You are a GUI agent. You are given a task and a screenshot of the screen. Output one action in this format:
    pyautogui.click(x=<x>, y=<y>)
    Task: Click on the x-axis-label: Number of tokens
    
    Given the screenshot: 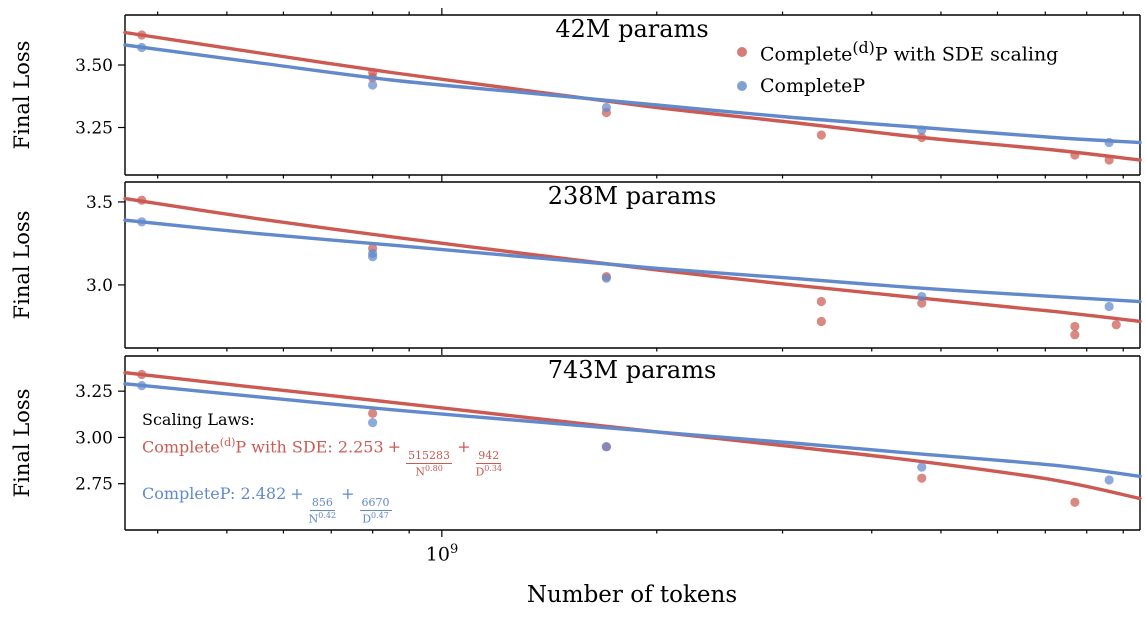 What is the action you would take?
    pyautogui.click(x=632, y=595)
    